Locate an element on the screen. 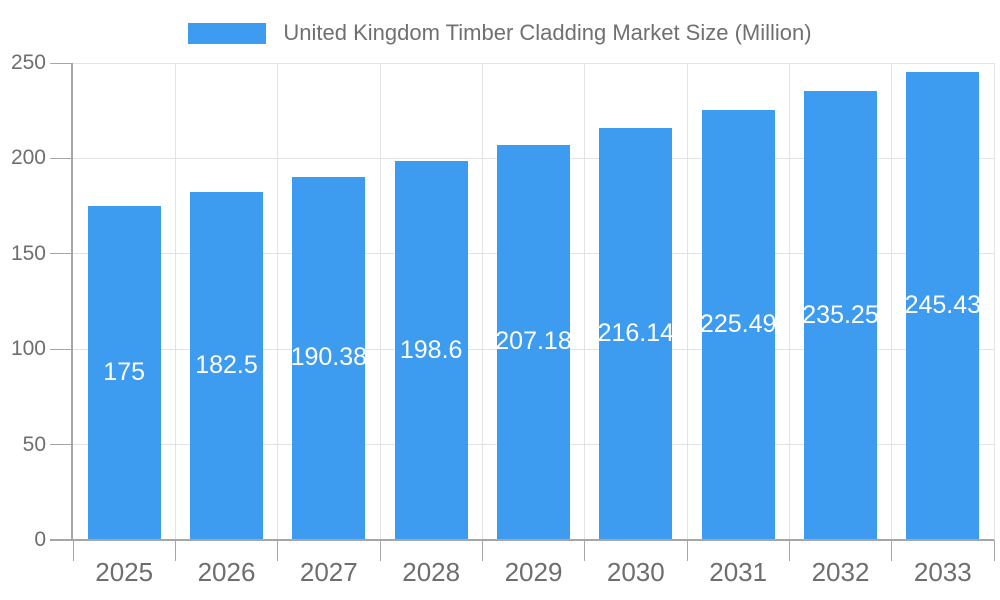  bar: 225.49 is located at coordinates (738, 324).